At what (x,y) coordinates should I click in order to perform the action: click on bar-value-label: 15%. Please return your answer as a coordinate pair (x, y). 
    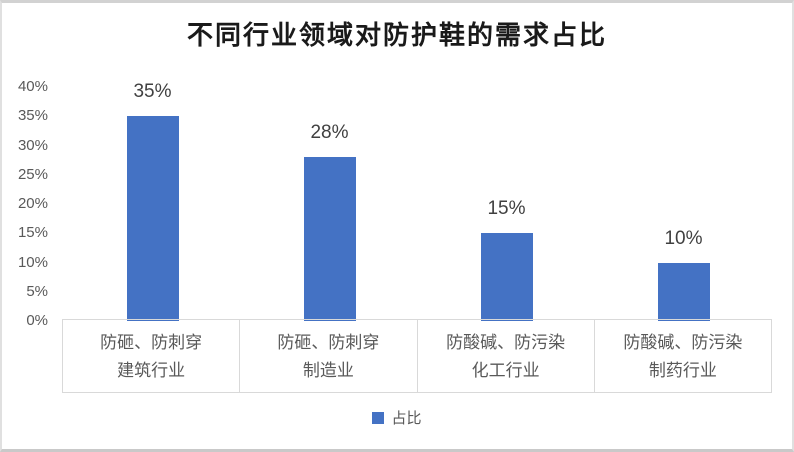
    Looking at the image, I should click on (506, 209).